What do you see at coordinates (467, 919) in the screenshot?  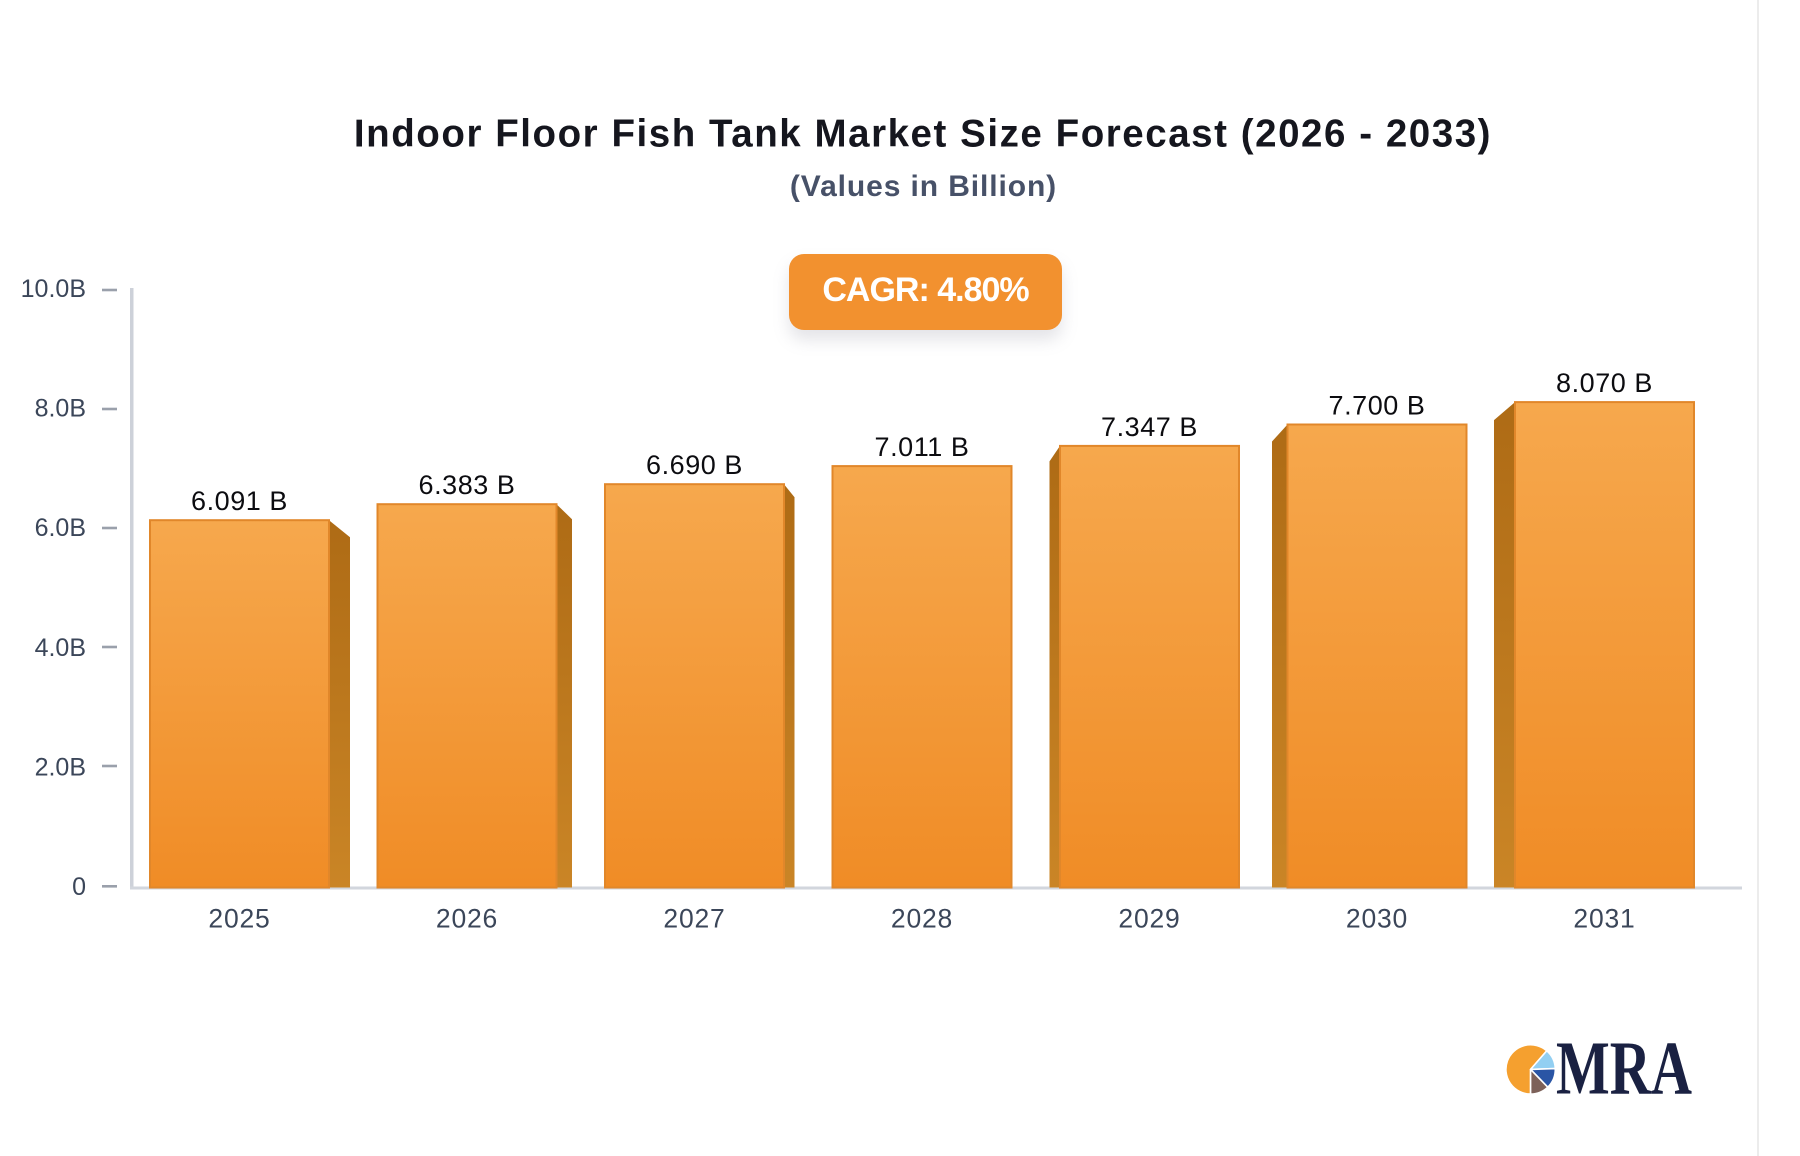 I see `svg-text: 2026` at bounding box center [467, 919].